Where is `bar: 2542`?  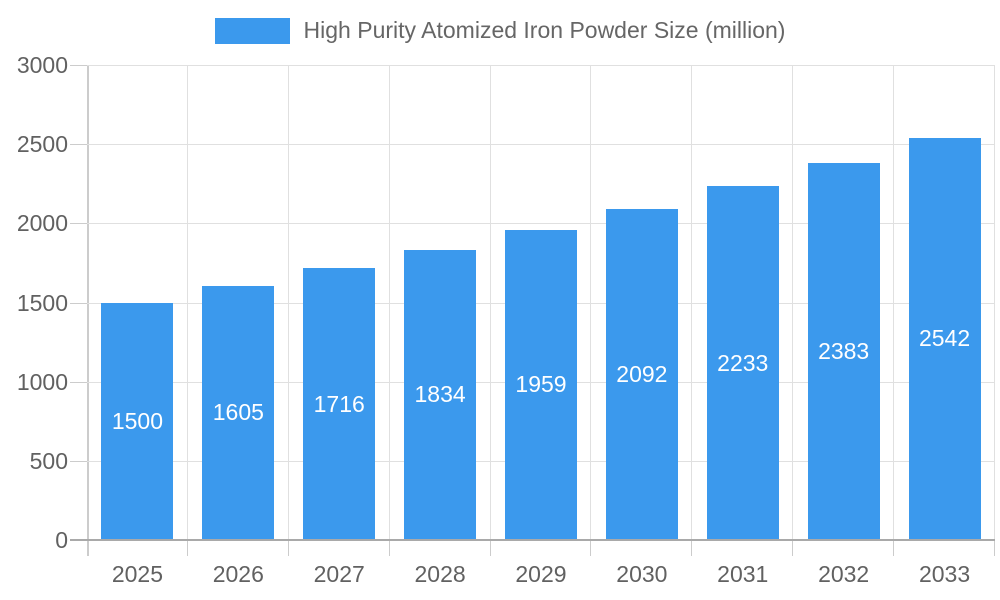
bar: 2542 is located at coordinates (944, 338).